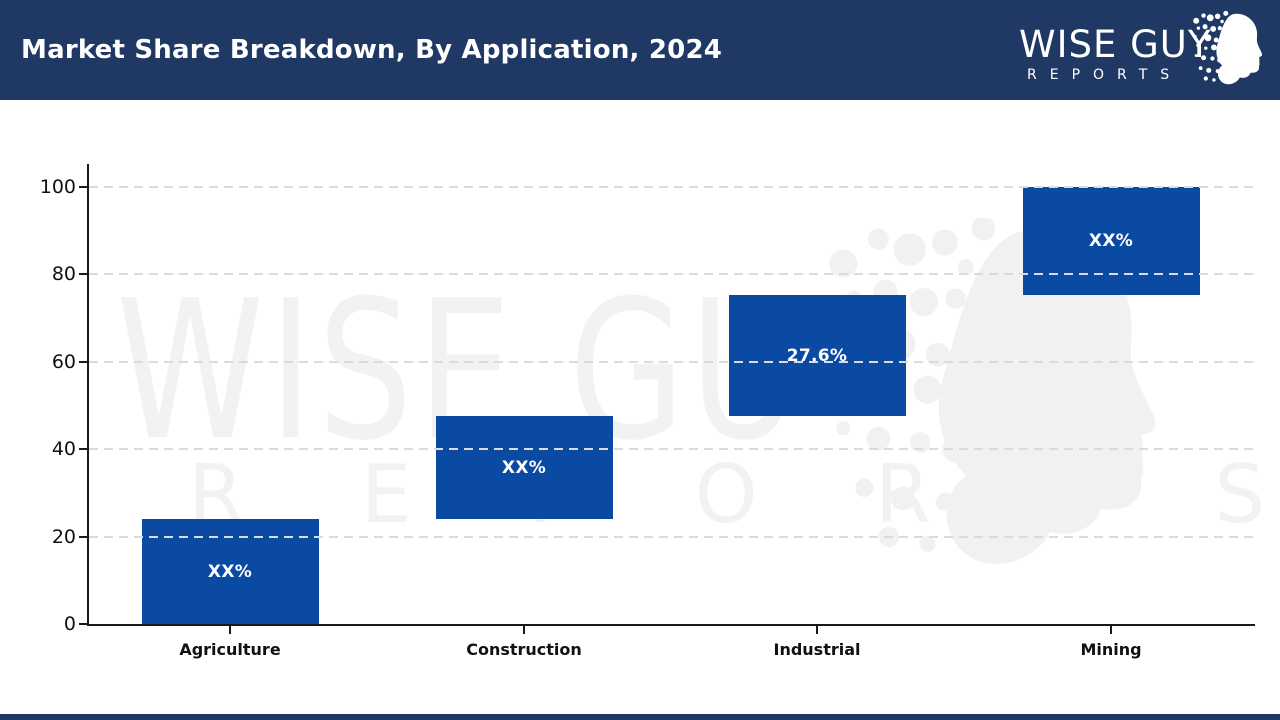 The height and width of the screenshot is (720, 1280). What do you see at coordinates (817, 649) in the screenshot?
I see `x-axis-tick-label-industrial: Industrial` at bounding box center [817, 649].